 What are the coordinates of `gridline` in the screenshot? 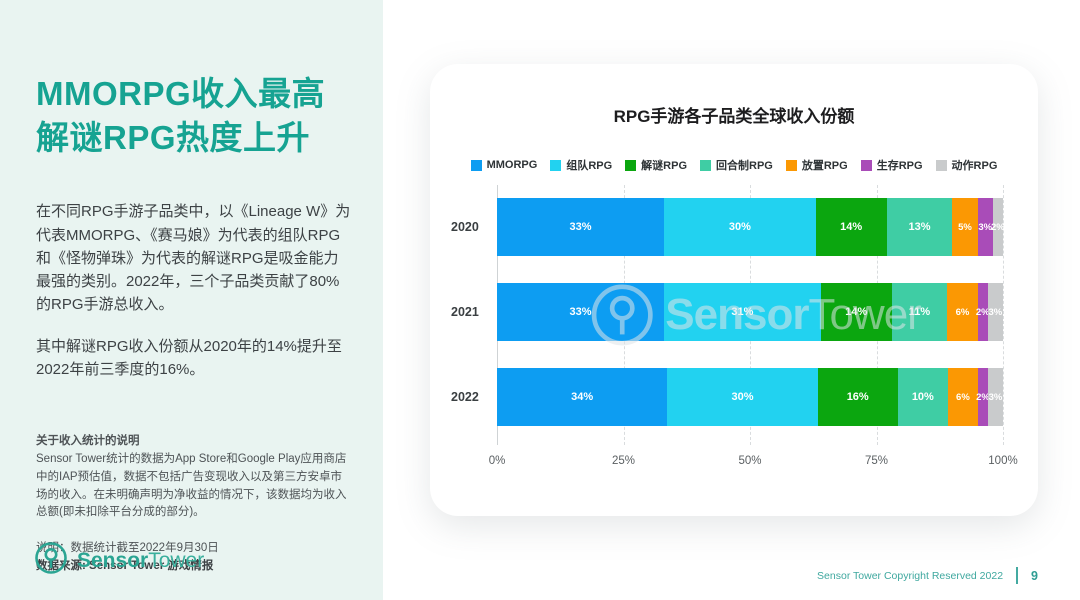 It's located at (1003, 315).